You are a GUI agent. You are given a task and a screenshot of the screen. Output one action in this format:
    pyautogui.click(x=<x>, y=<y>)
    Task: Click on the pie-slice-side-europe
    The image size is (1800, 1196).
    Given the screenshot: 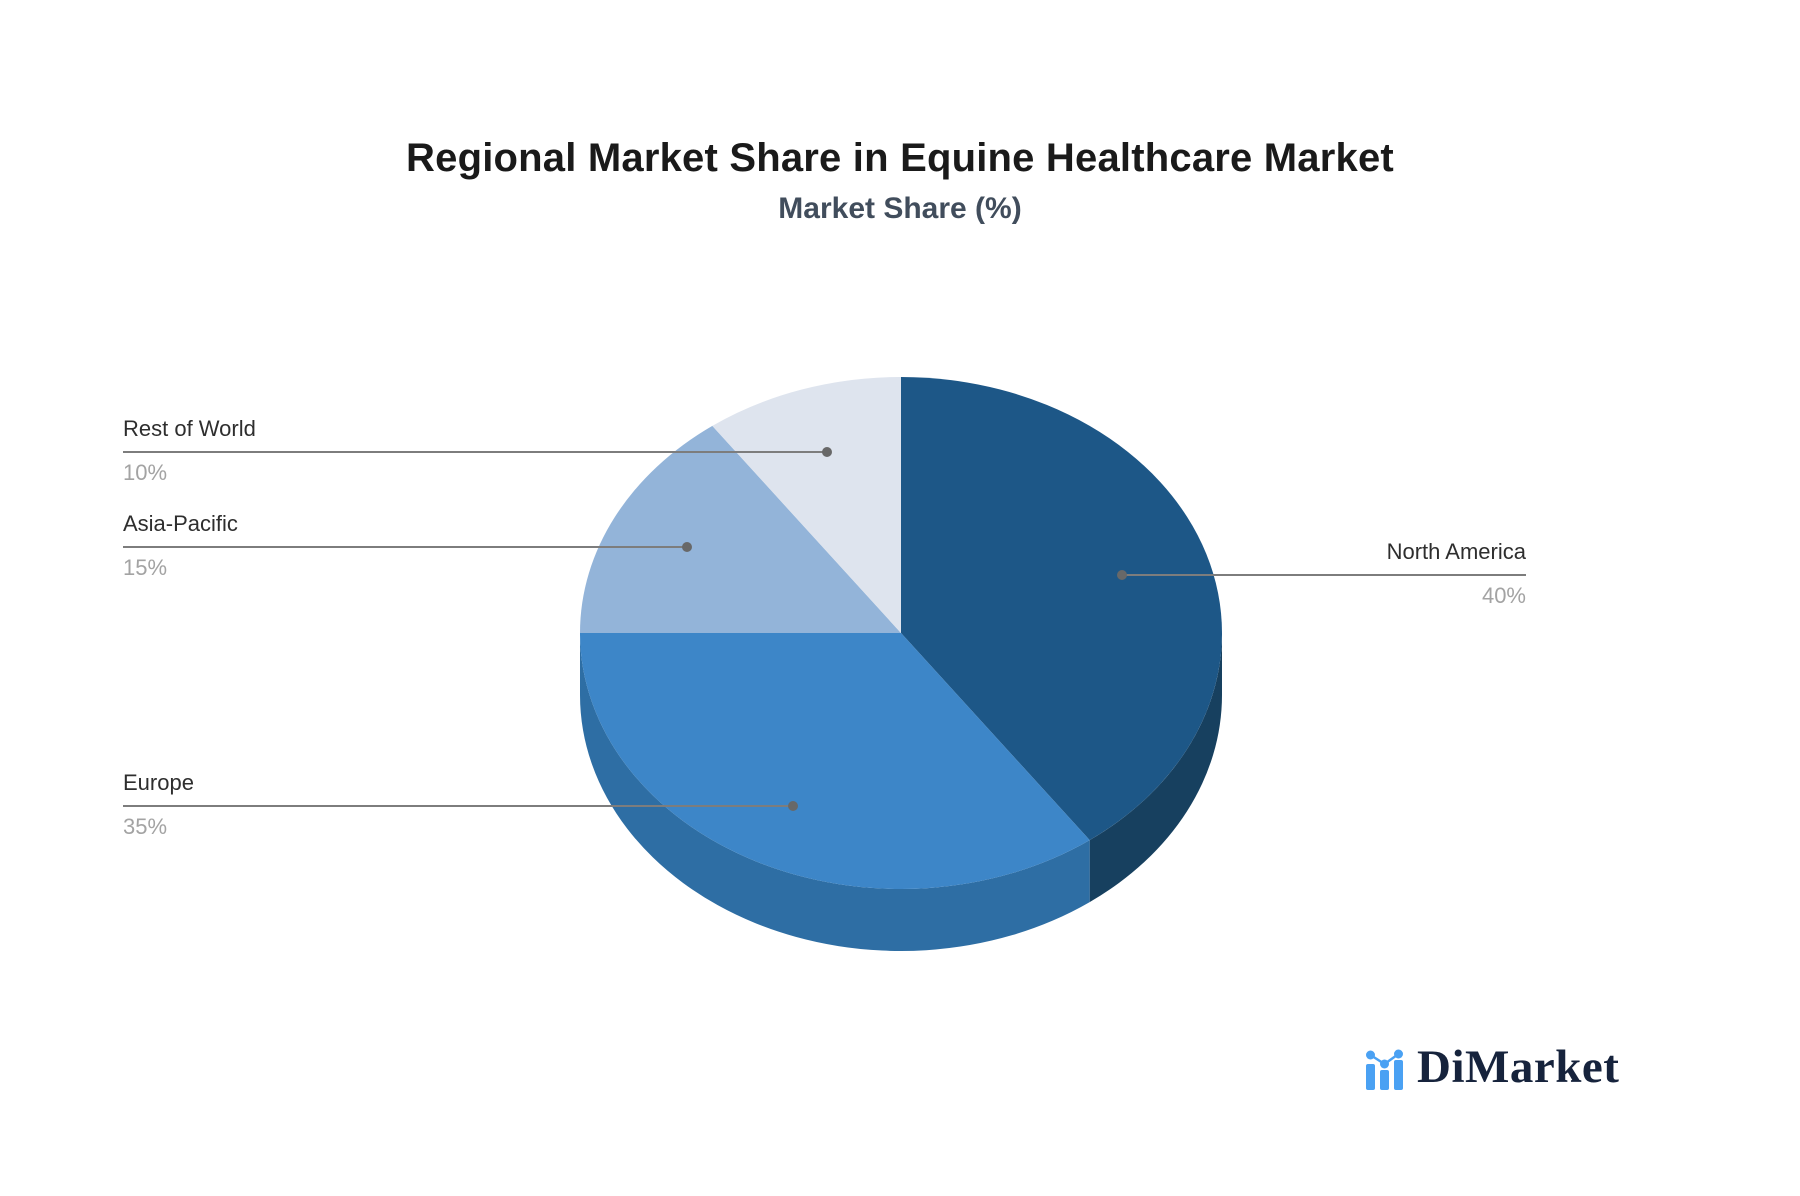 What is the action you would take?
    pyautogui.click(x=835, y=792)
    